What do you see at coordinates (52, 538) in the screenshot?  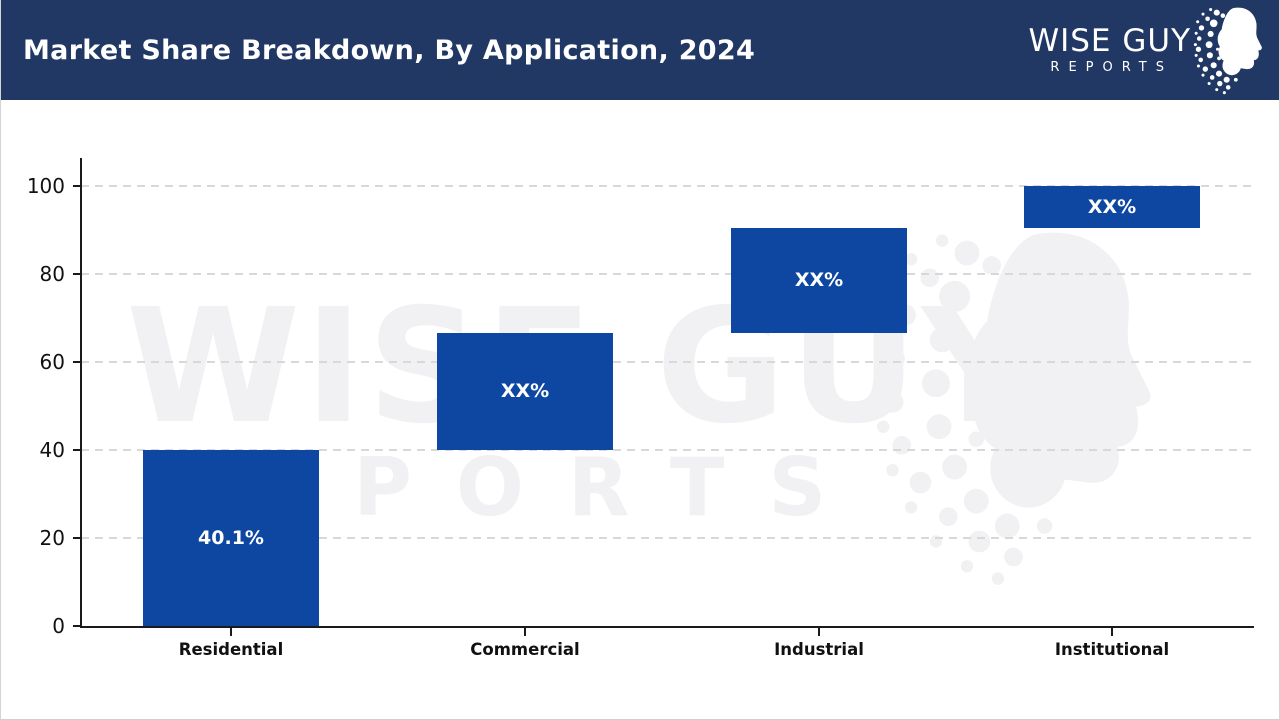 I see `y-tick-label: 20` at bounding box center [52, 538].